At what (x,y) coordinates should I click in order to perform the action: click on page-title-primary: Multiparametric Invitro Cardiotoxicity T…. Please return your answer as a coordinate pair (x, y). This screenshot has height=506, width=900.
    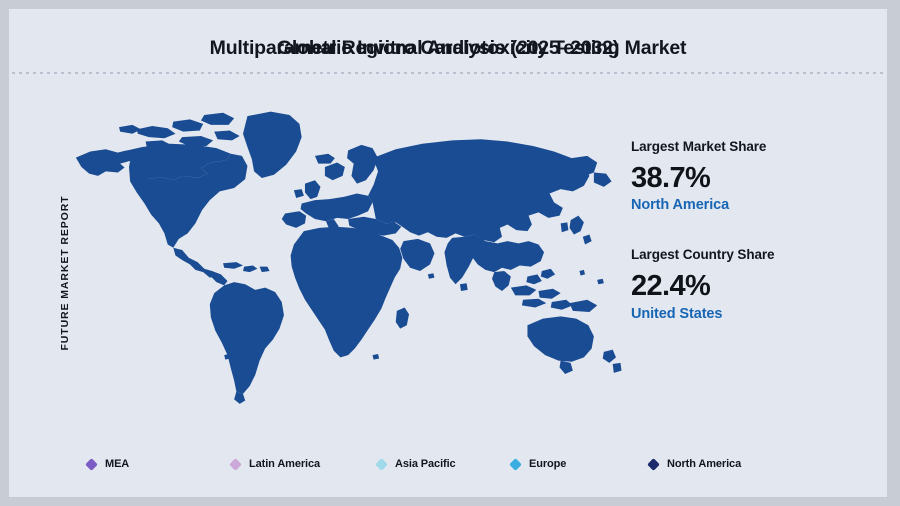
    Looking at the image, I should click on (448, 48).